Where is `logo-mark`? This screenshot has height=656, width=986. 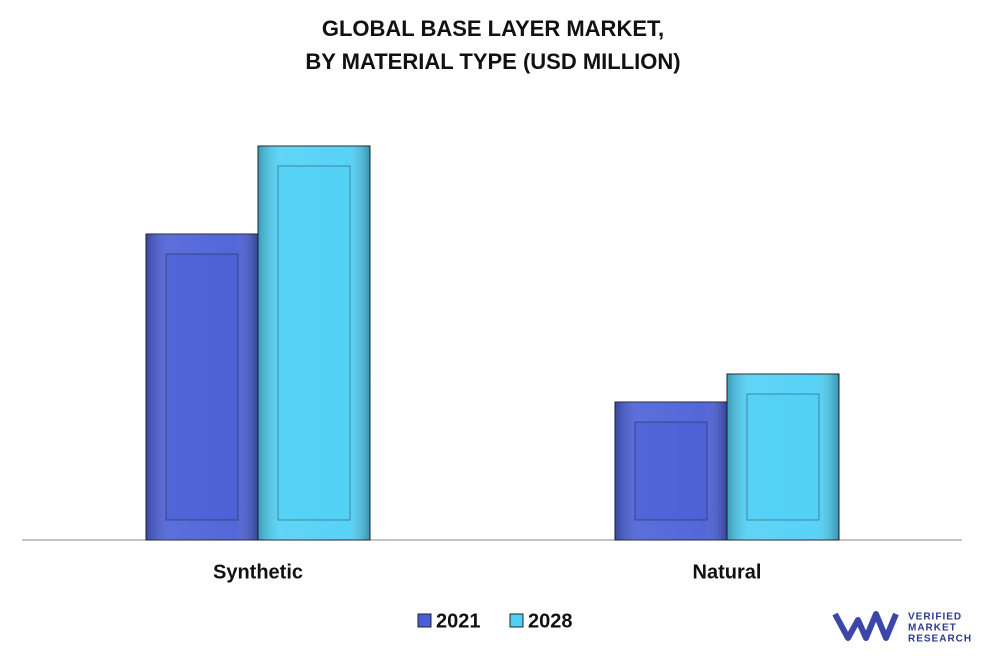 logo-mark is located at coordinates (865, 626).